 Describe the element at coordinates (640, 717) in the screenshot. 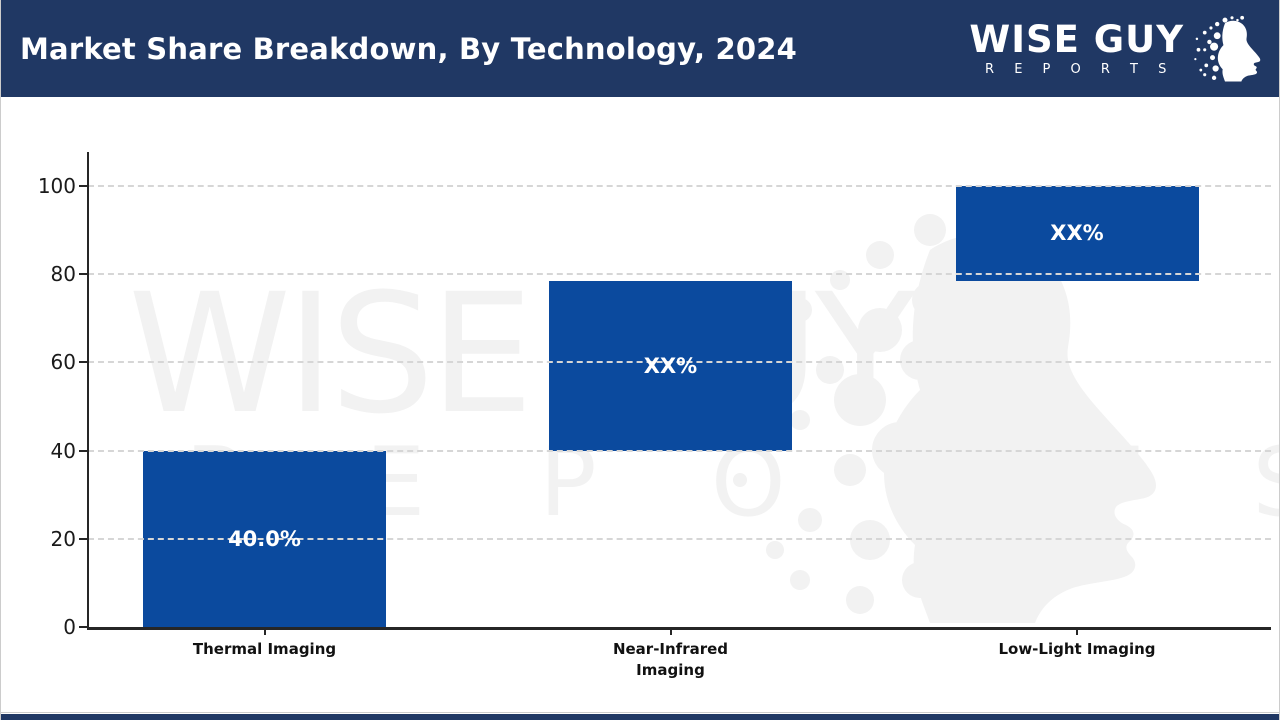

I see `footer-bar` at that location.